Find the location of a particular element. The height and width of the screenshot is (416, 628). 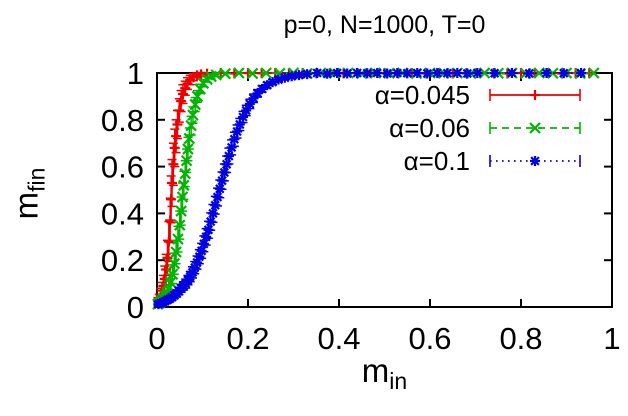

y-axis-label-subscript: fin is located at coordinates (36, 179).